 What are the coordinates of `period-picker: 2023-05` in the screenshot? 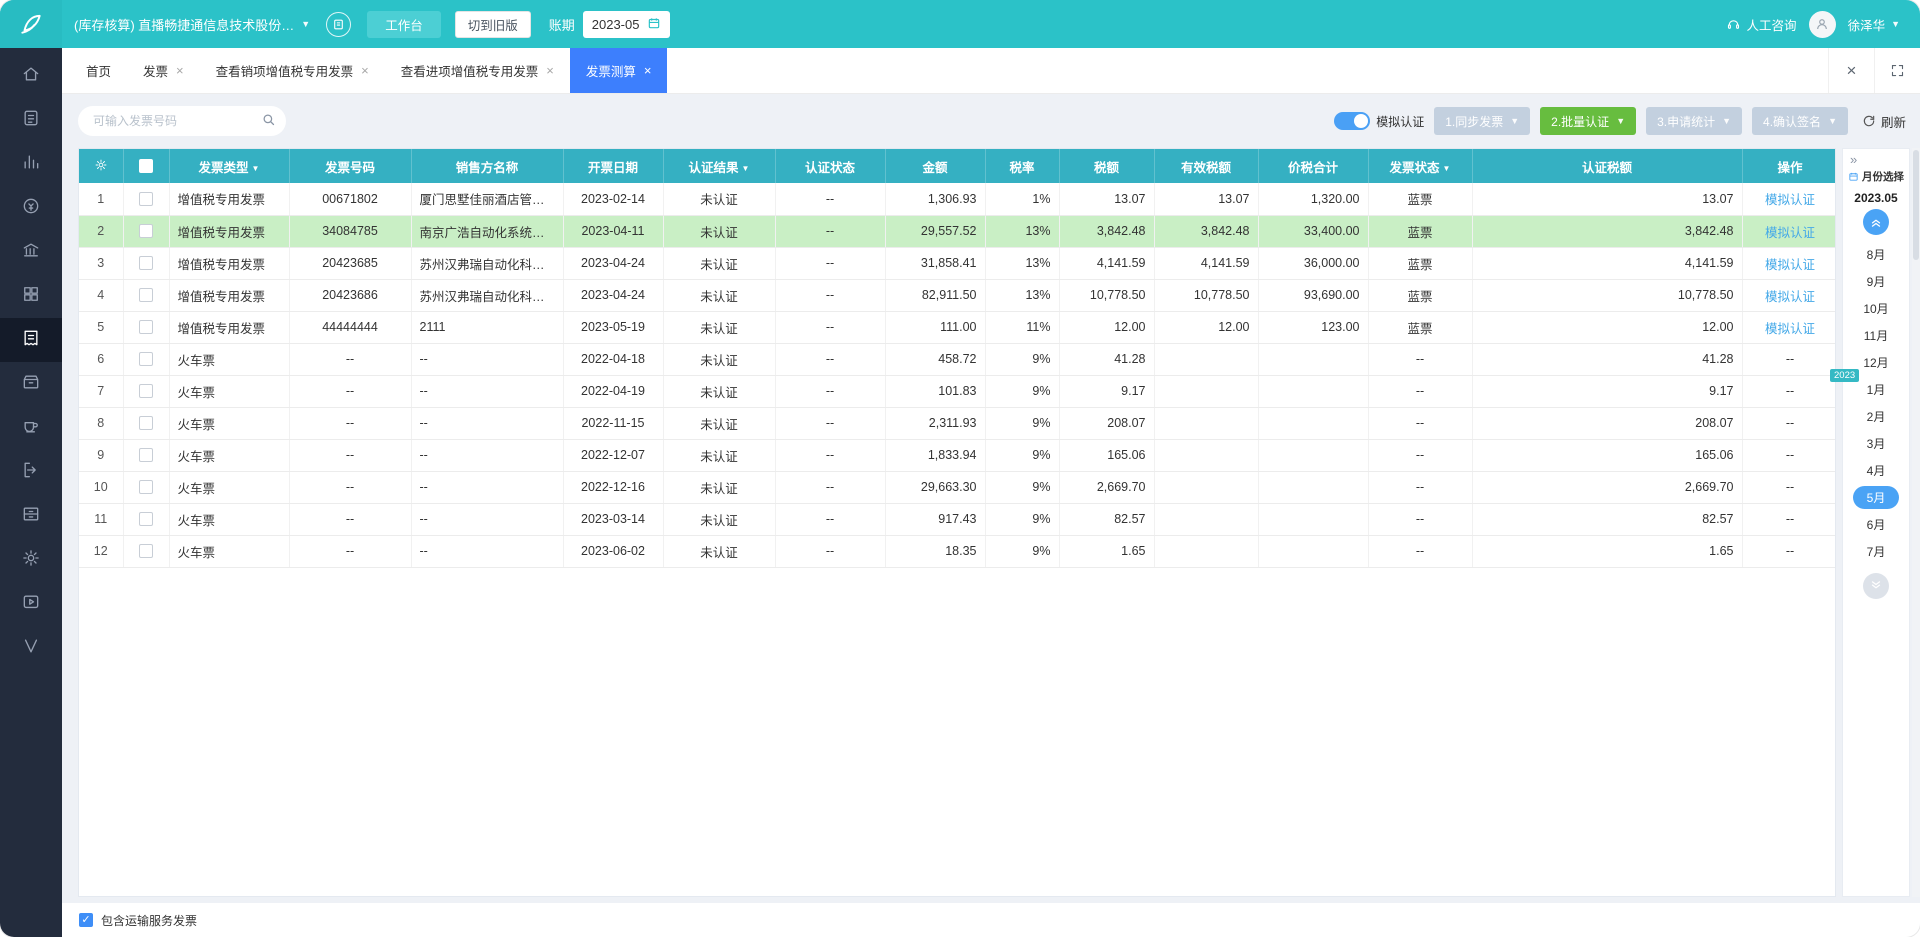 It's located at (626, 24).